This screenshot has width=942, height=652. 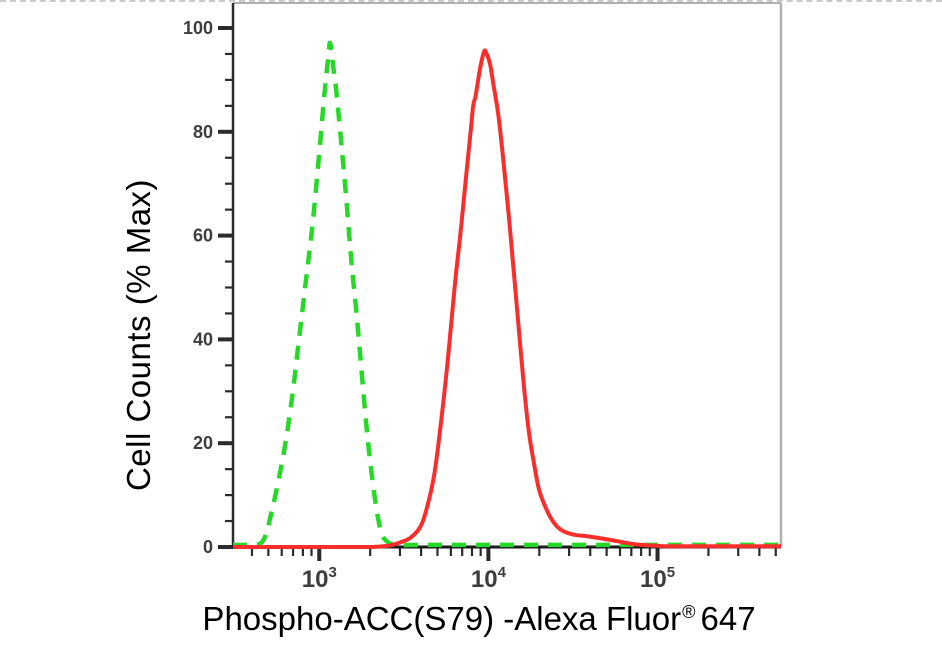 I want to click on y-axis-title-text: Cell Counts (% Max), so click(x=138, y=335).